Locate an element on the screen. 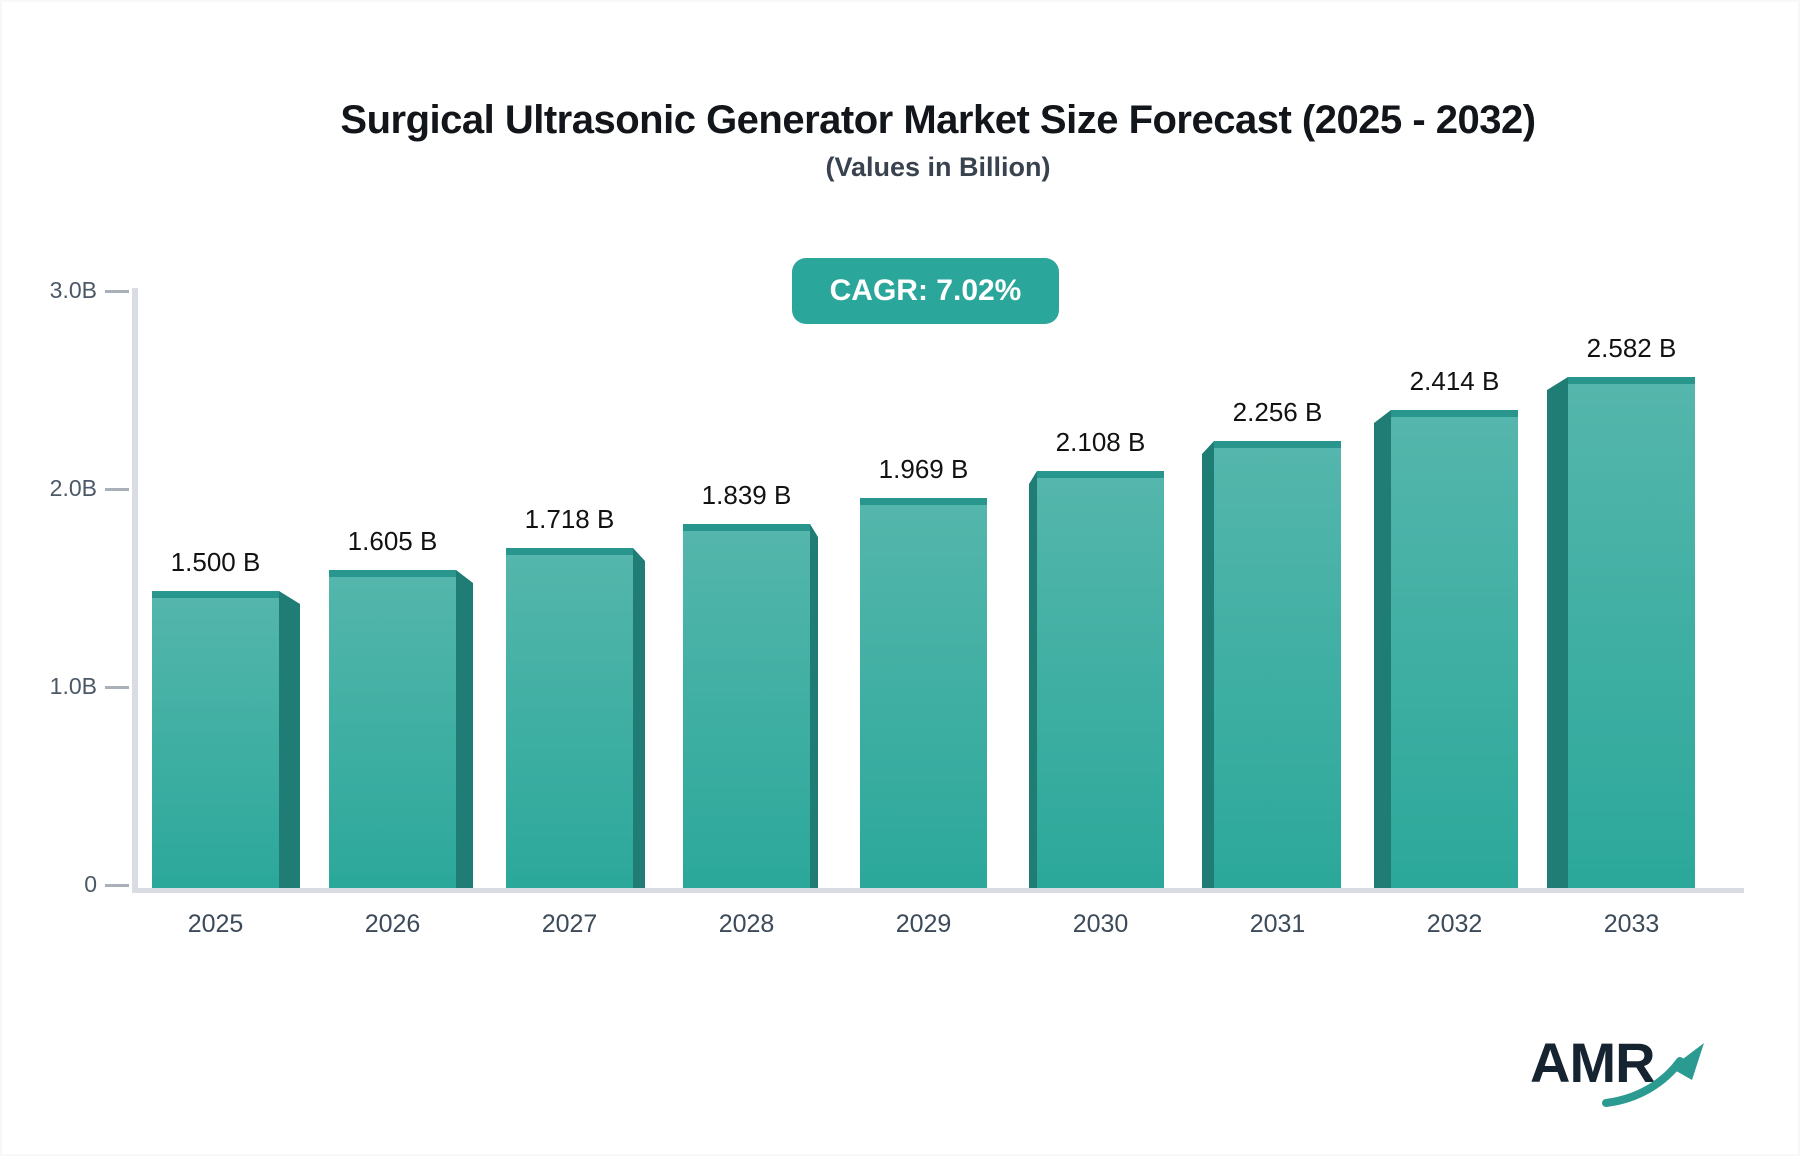 This screenshot has width=1800, height=1156. y-tick-label: 2.0B is located at coordinates (73, 488).